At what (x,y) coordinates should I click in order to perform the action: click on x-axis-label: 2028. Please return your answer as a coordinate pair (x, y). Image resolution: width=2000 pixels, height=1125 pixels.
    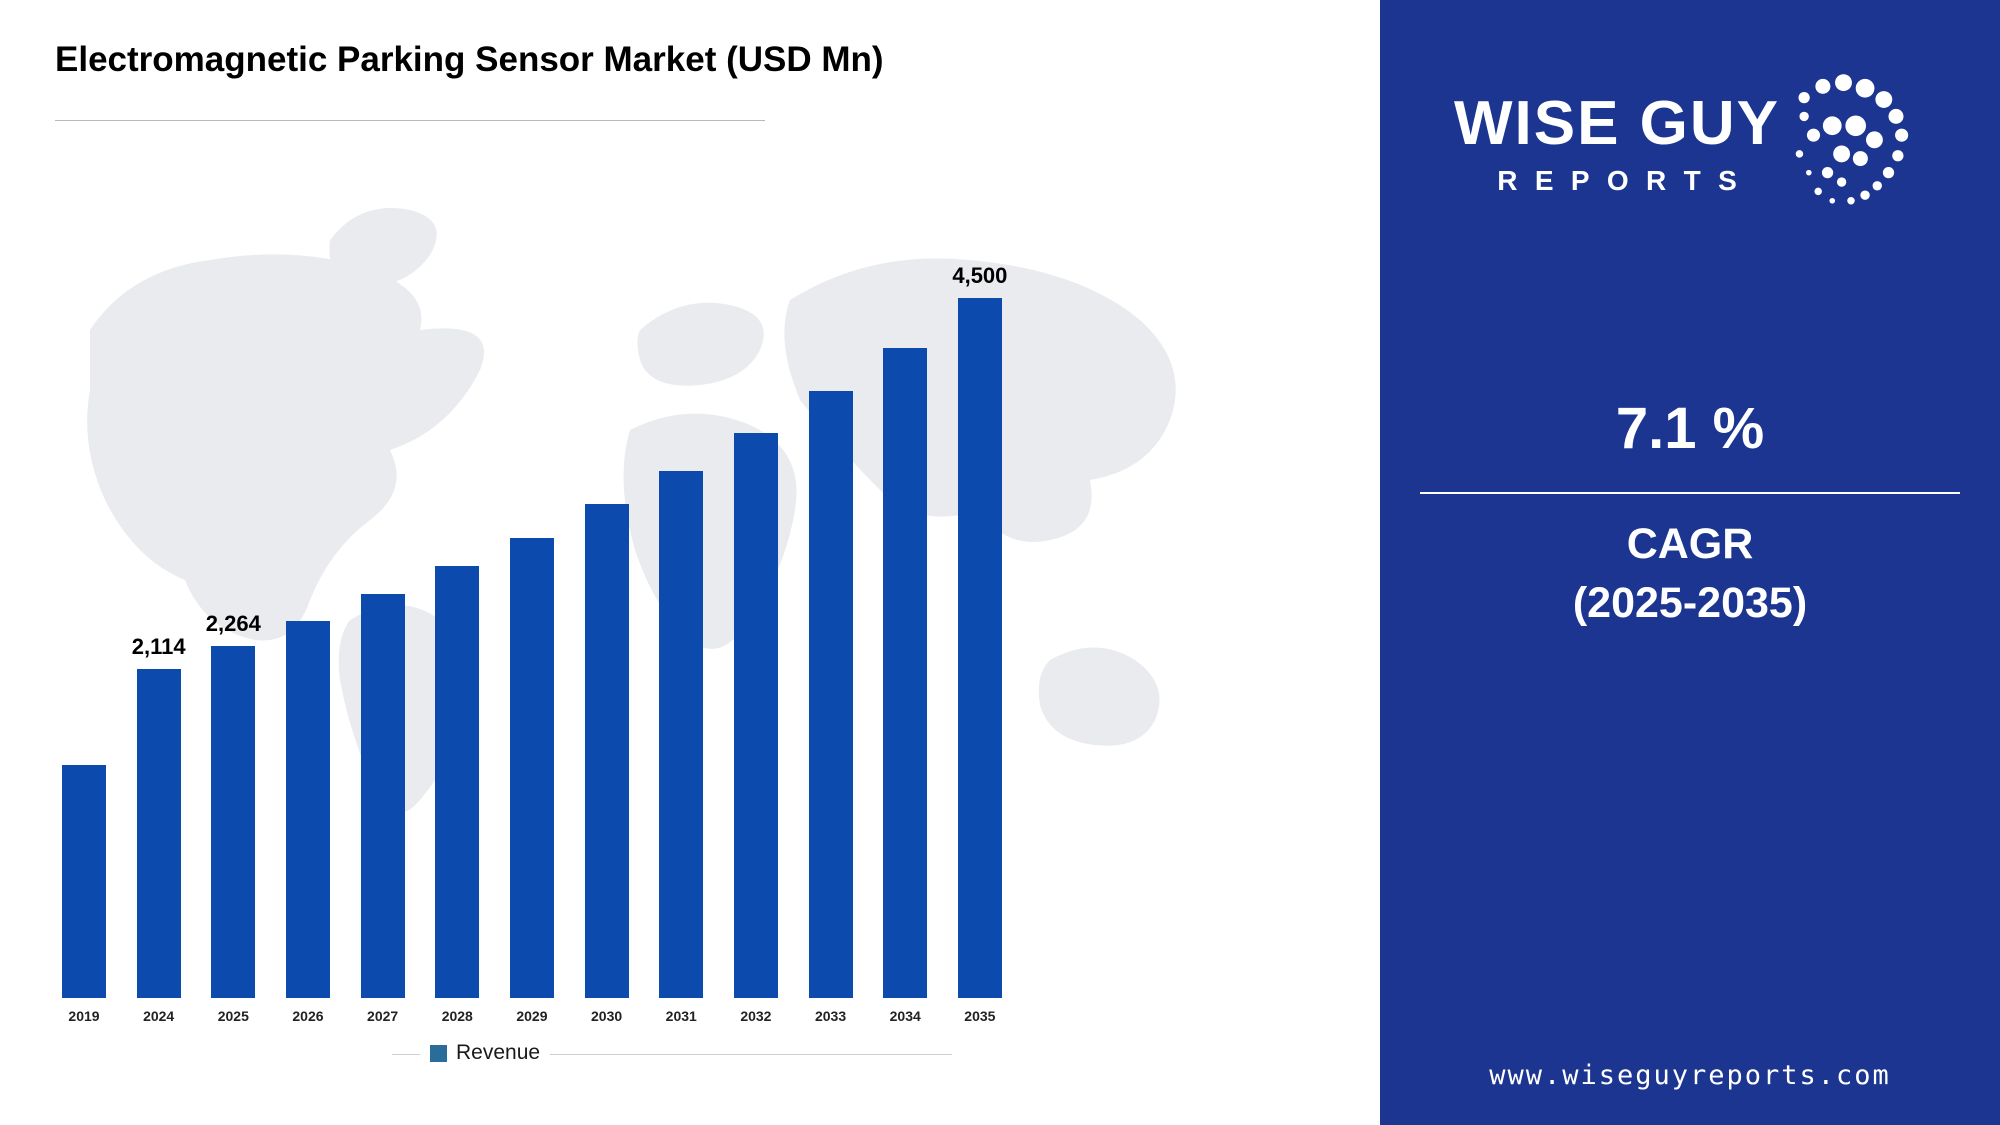
    Looking at the image, I should click on (457, 1016).